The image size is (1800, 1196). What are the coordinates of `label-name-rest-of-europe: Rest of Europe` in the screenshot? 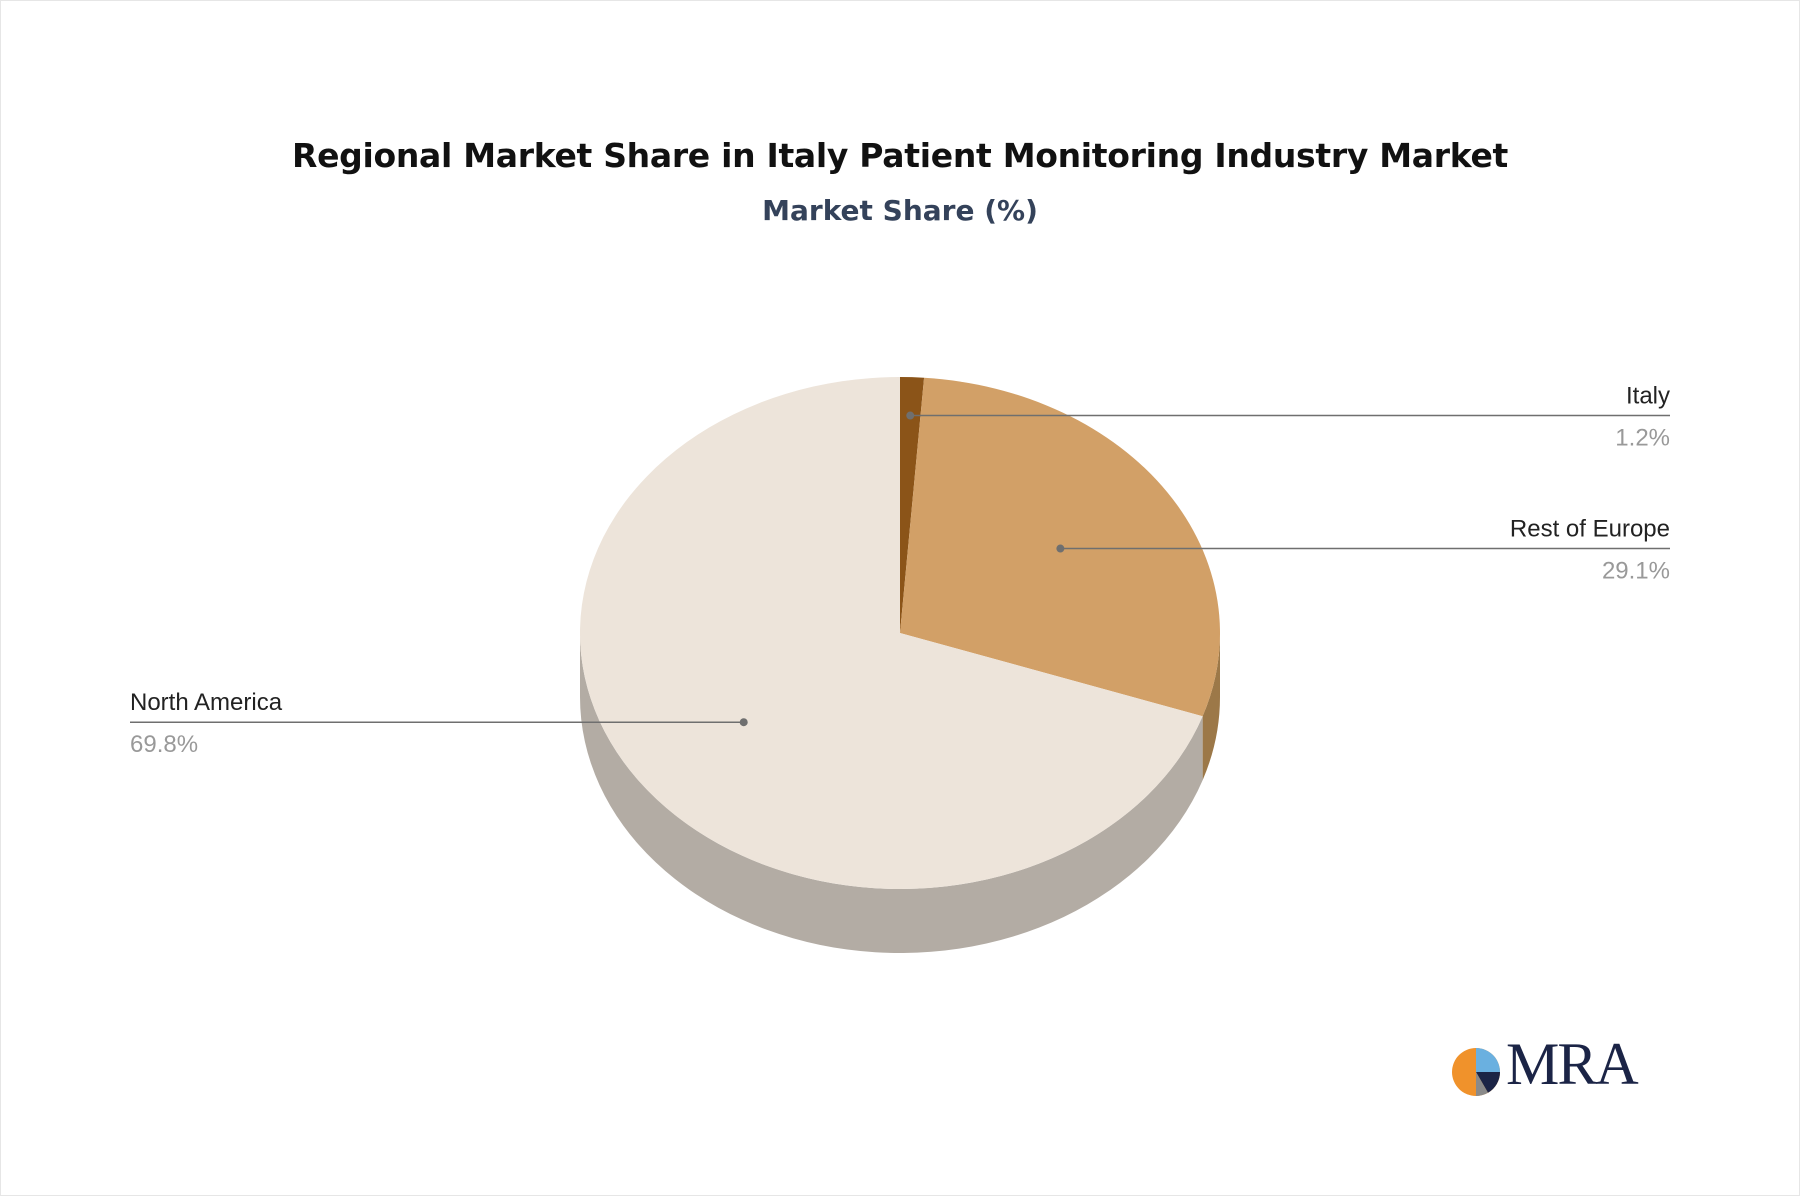 It's located at (1590, 529).